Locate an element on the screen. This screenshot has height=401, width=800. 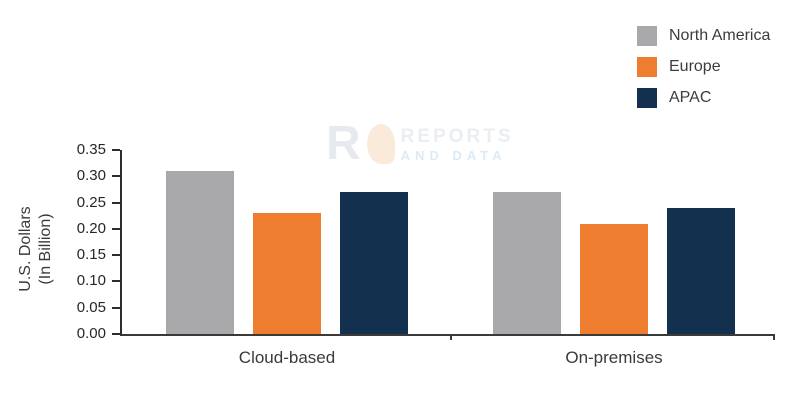
y-axis-title-line2: (In Billion) is located at coordinates (45, 249).